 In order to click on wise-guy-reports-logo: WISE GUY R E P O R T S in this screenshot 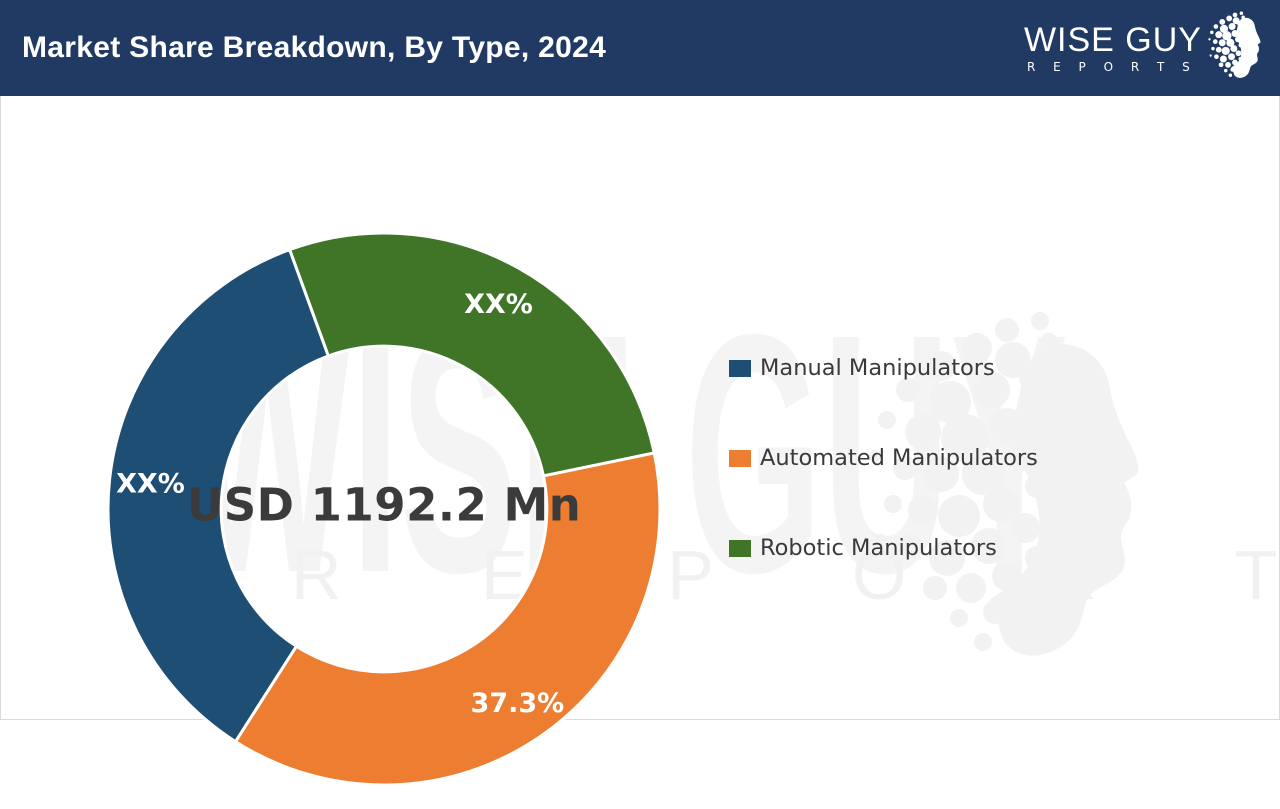, I will do `click(1144, 48)`.